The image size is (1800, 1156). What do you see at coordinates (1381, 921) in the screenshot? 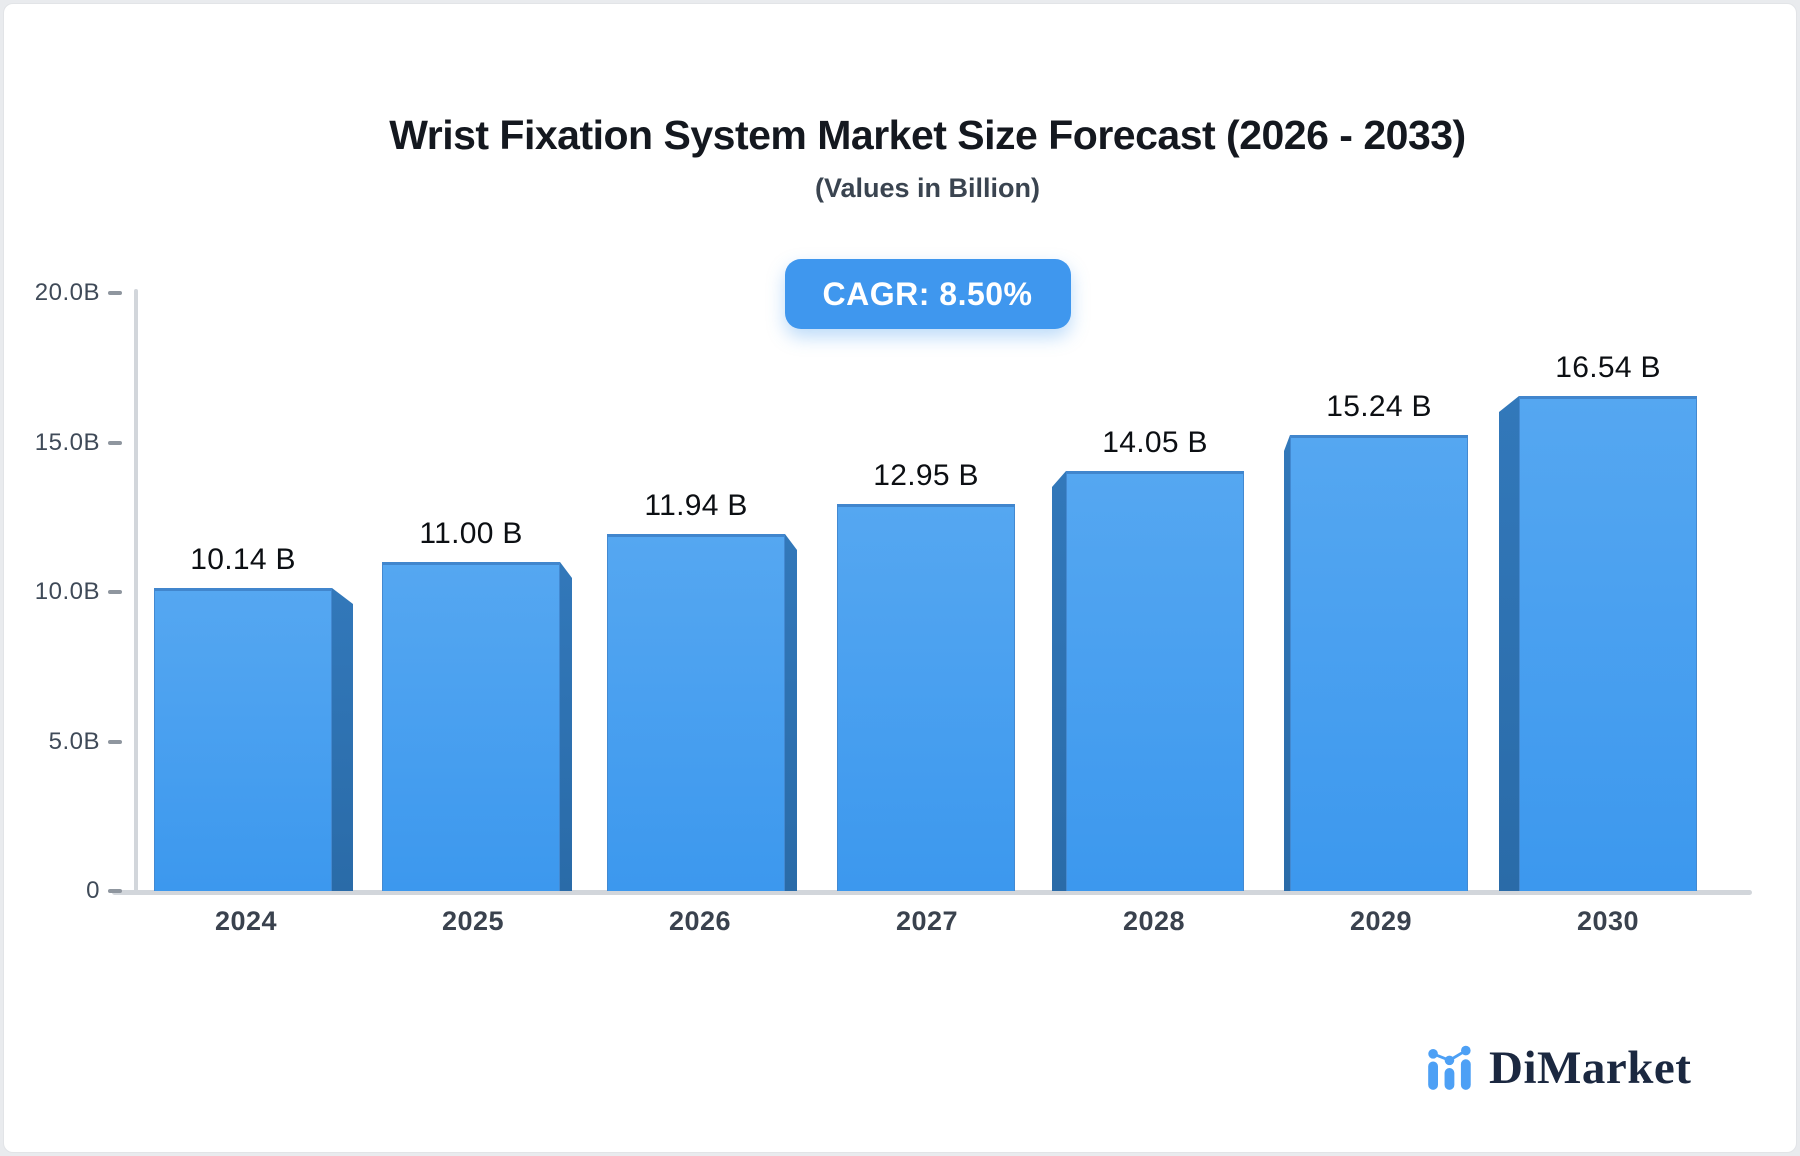
I see `x-axis-label-2029: 2029` at bounding box center [1381, 921].